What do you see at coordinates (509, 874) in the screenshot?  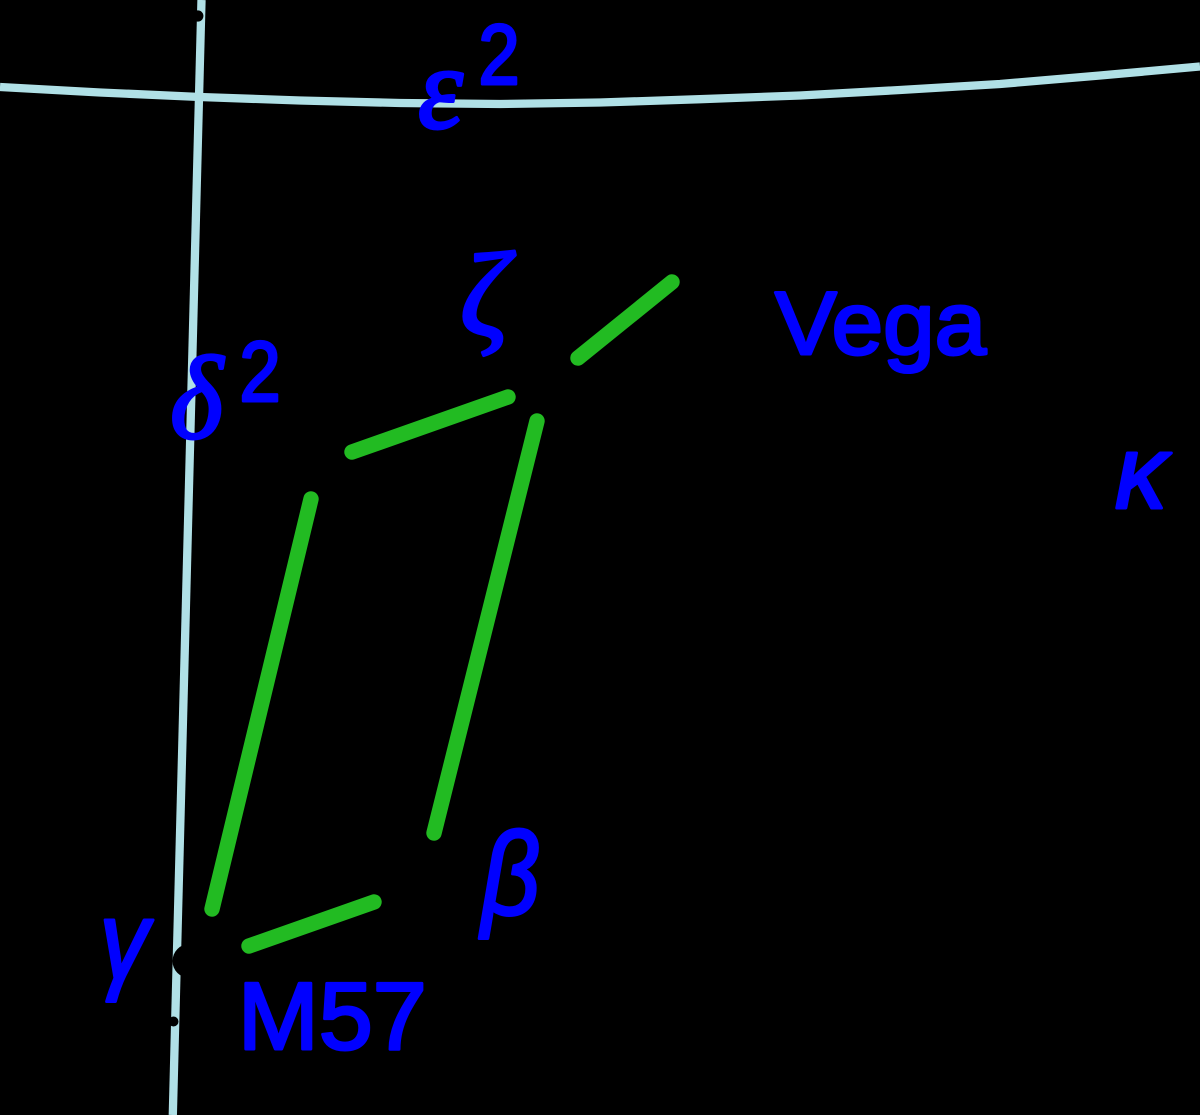 I see `svg-text: β` at bounding box center [509, 874].